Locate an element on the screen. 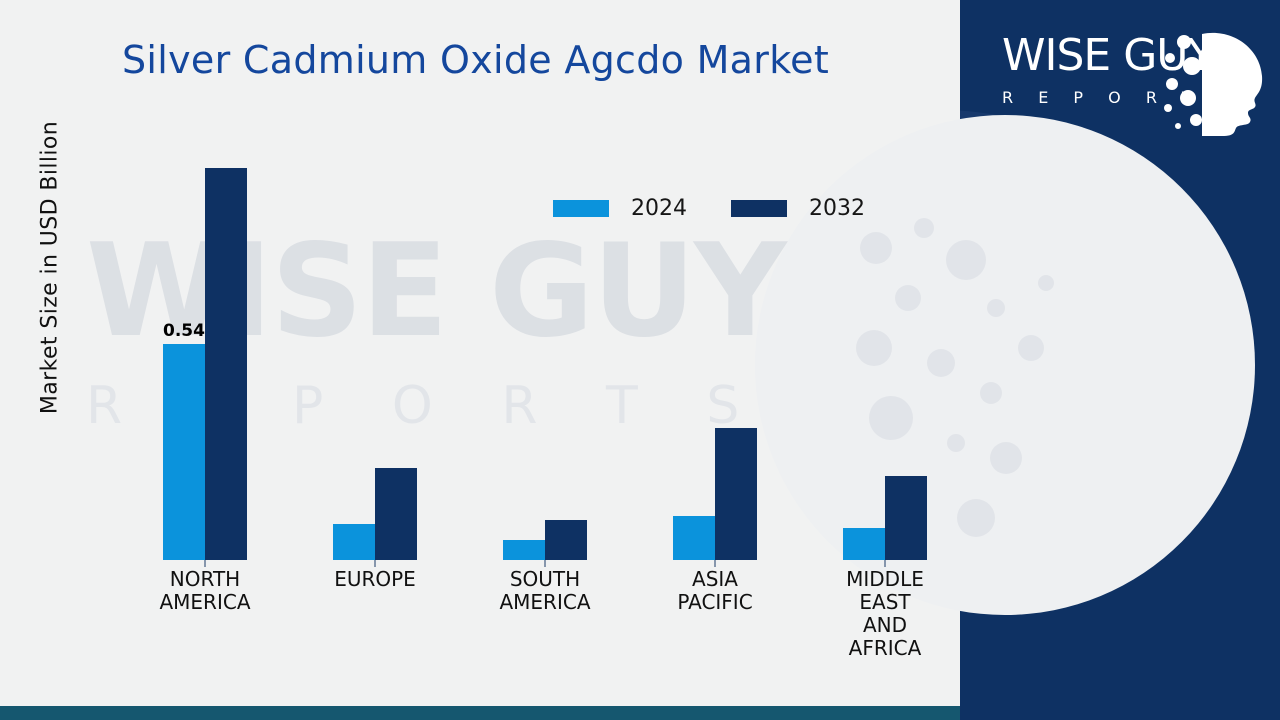  category-label: SOUTH AMERICA is located at coordinates (545, 590).